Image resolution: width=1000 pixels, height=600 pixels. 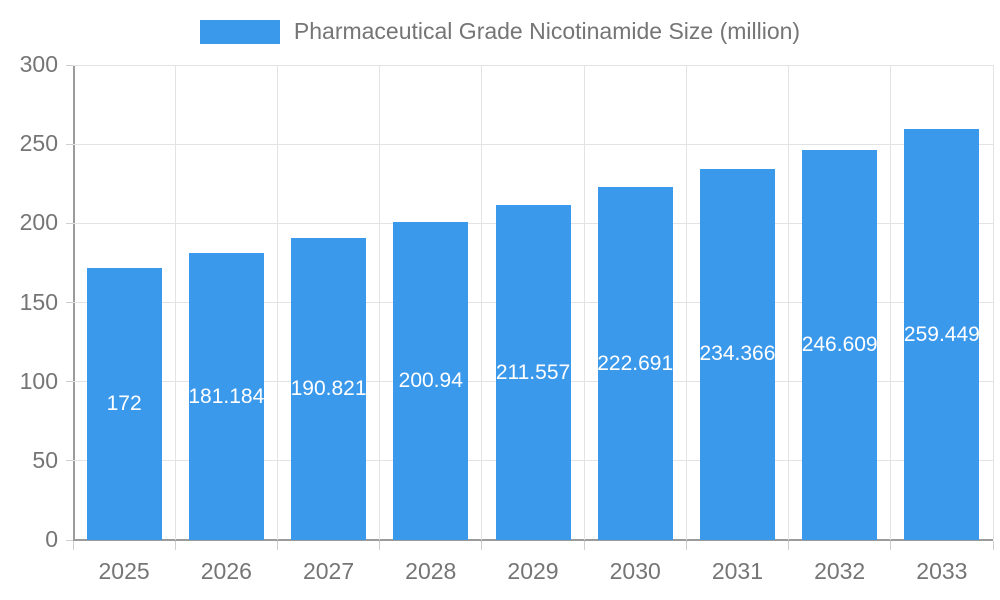 I want to click on y-tick-label: 50, so click(x=45, y=459).